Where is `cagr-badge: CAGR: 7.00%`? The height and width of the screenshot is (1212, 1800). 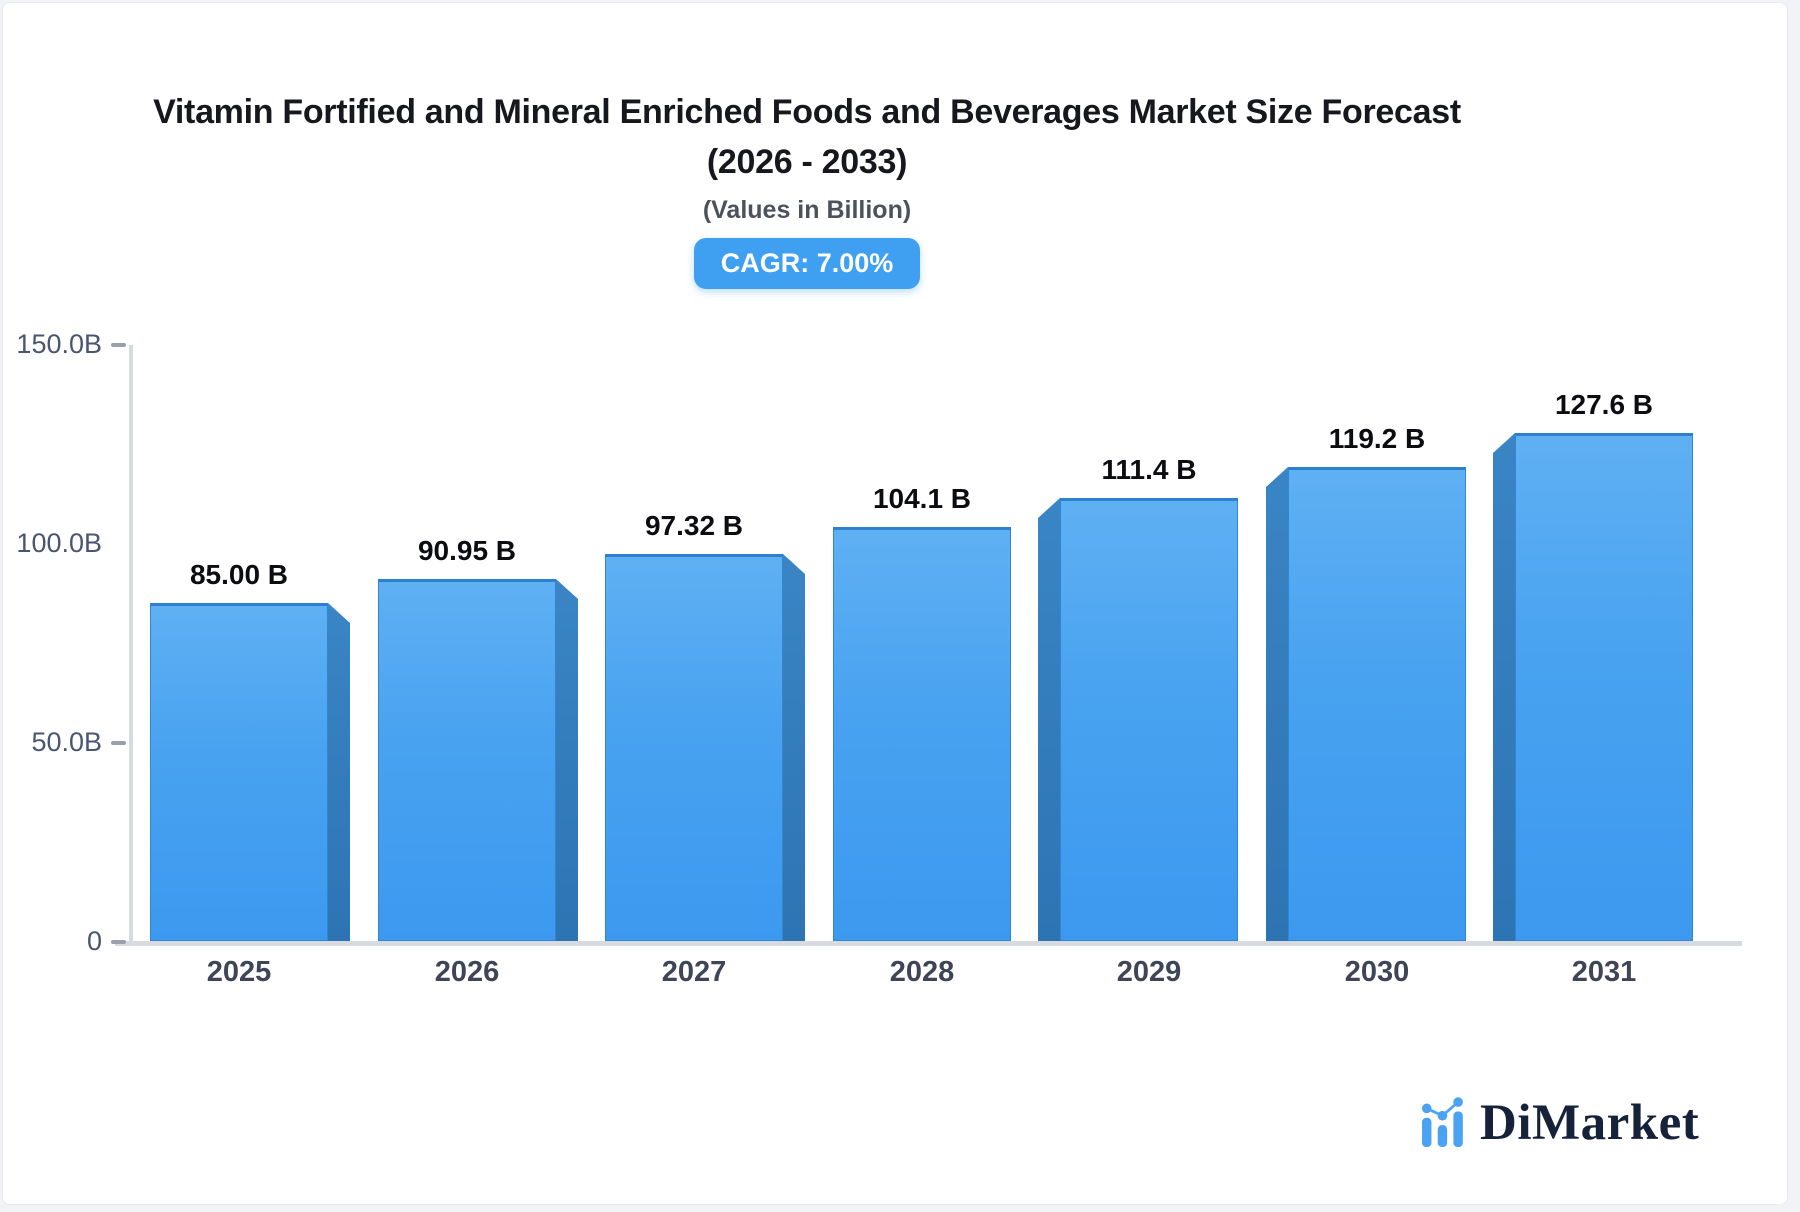 cagr-badge: CAGR: 7.00% is located at coordinates (807, 263).